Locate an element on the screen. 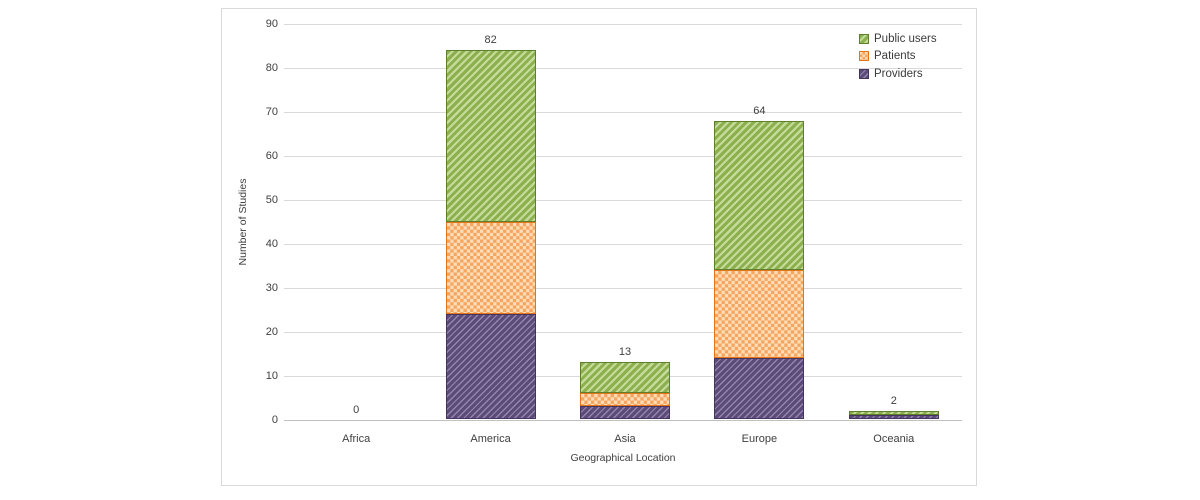  y-tick-label-70: 70 is located at coordinates (271, 111).